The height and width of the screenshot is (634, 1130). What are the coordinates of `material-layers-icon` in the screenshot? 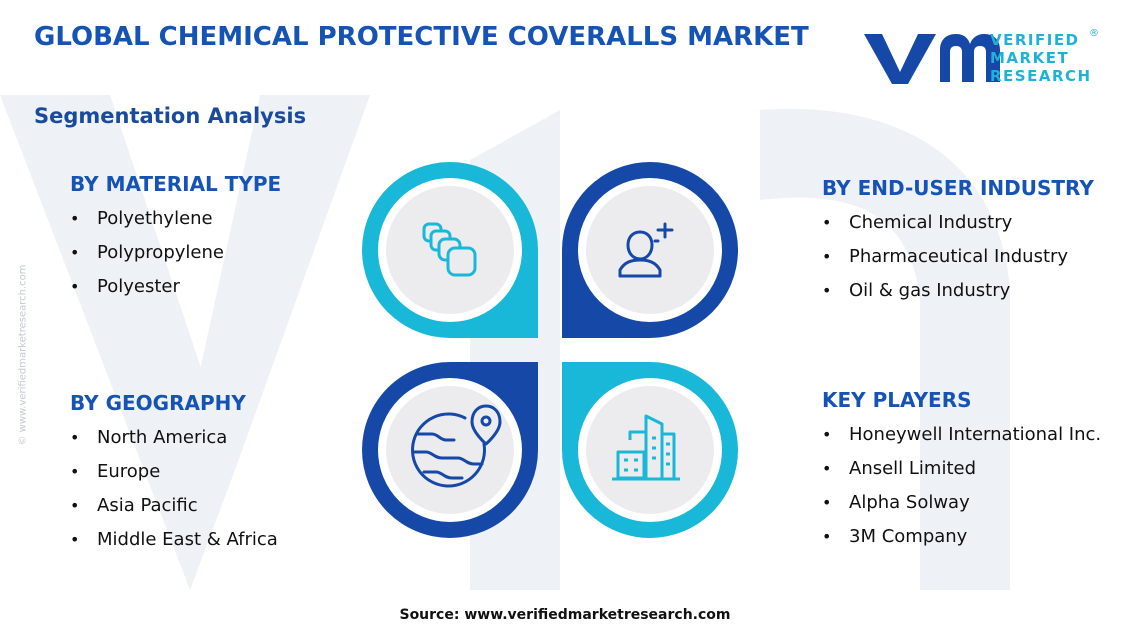 It's located at (449, 249).